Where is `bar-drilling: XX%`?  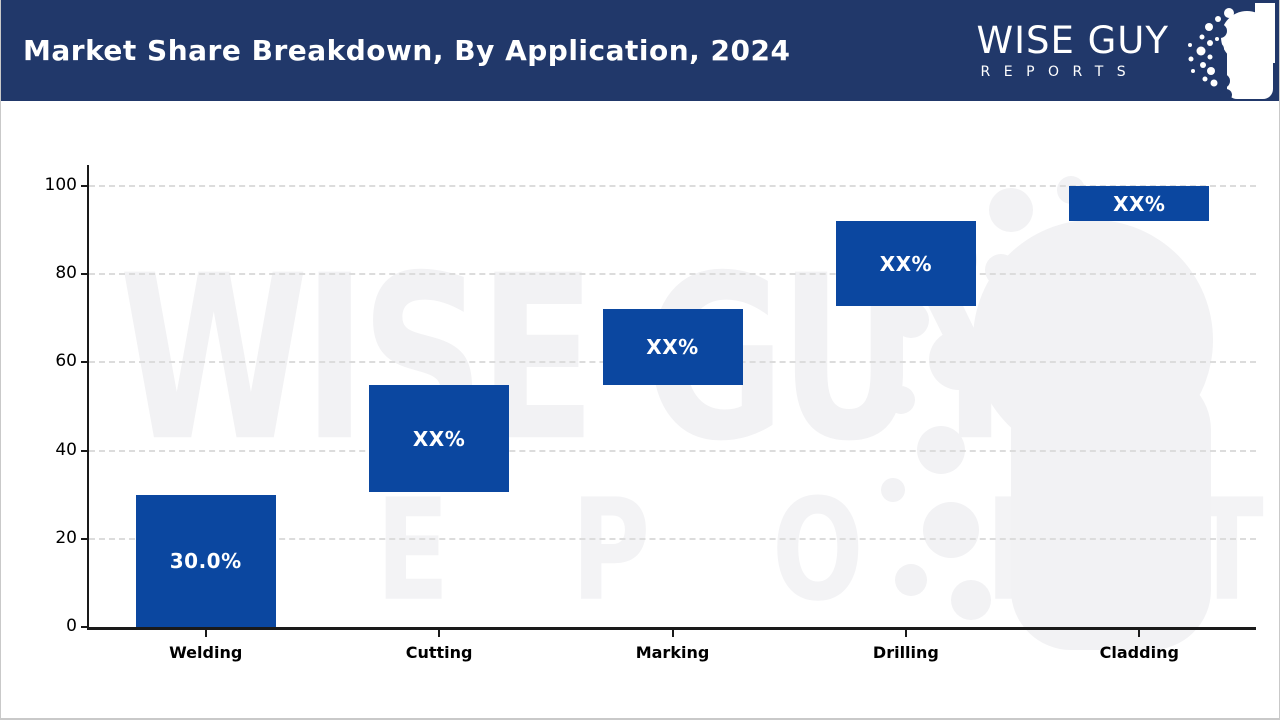 bar-drilling: XX% is located at coordinates (905, 263).